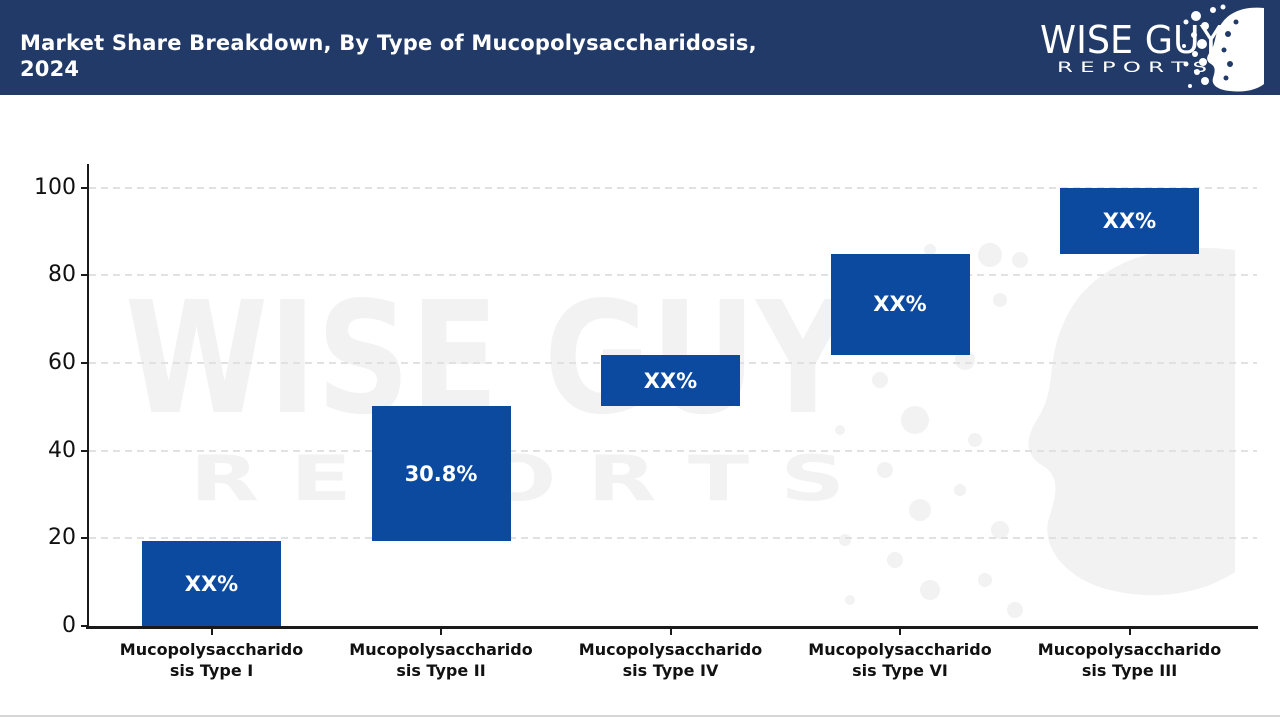  Describe the element at coordinates (670, 670) in the screenshot. I see `x-category-label-line: sis Type IV` at that location.